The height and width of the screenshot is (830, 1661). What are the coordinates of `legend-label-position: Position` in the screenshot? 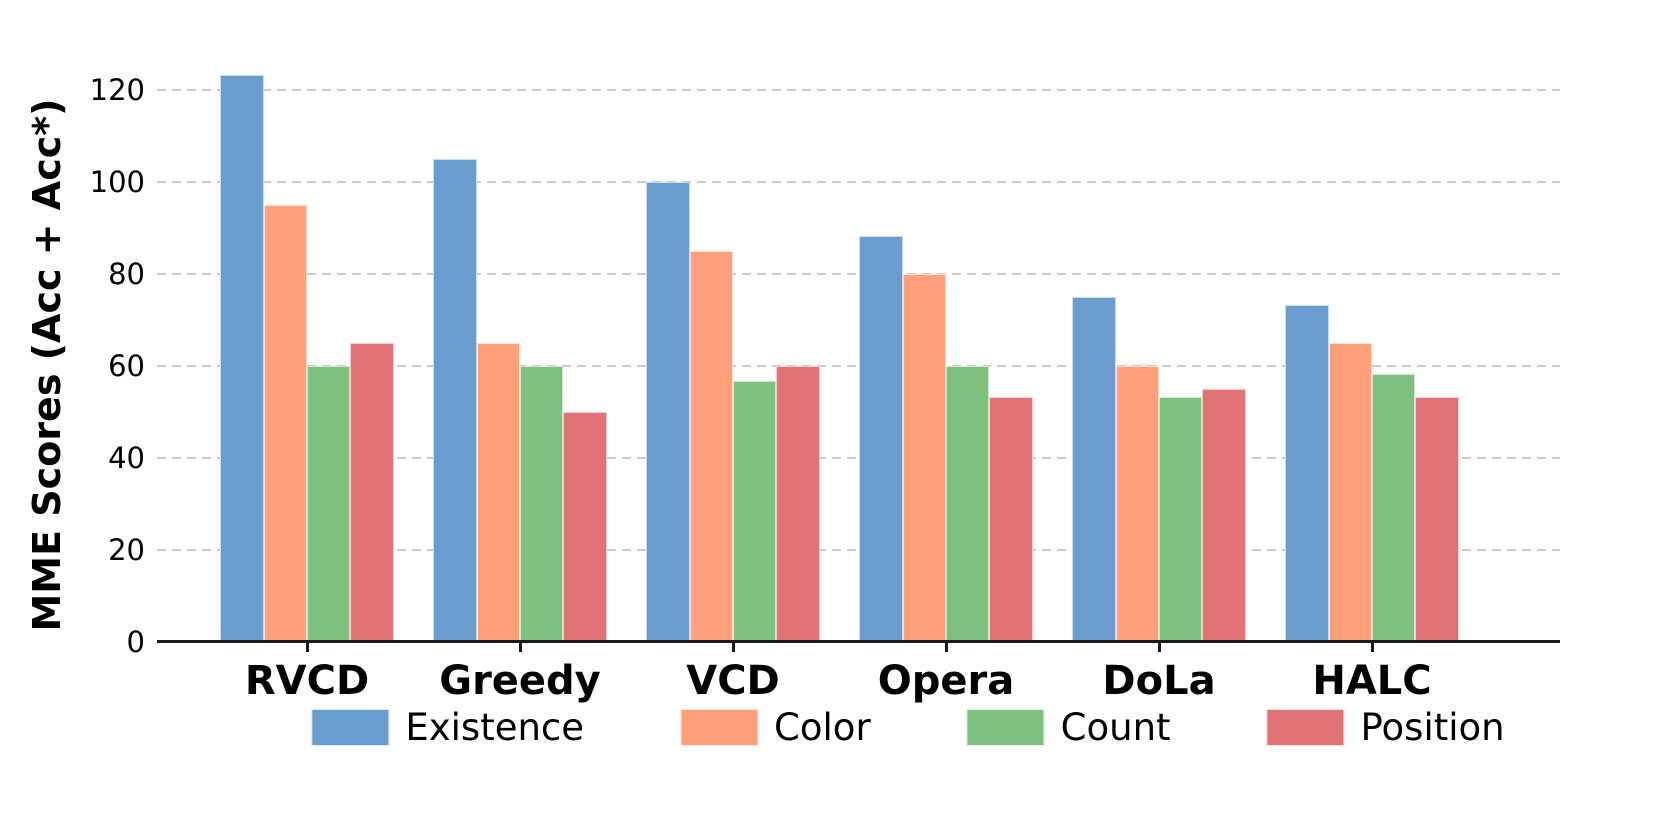 It's located at (1432, 727).